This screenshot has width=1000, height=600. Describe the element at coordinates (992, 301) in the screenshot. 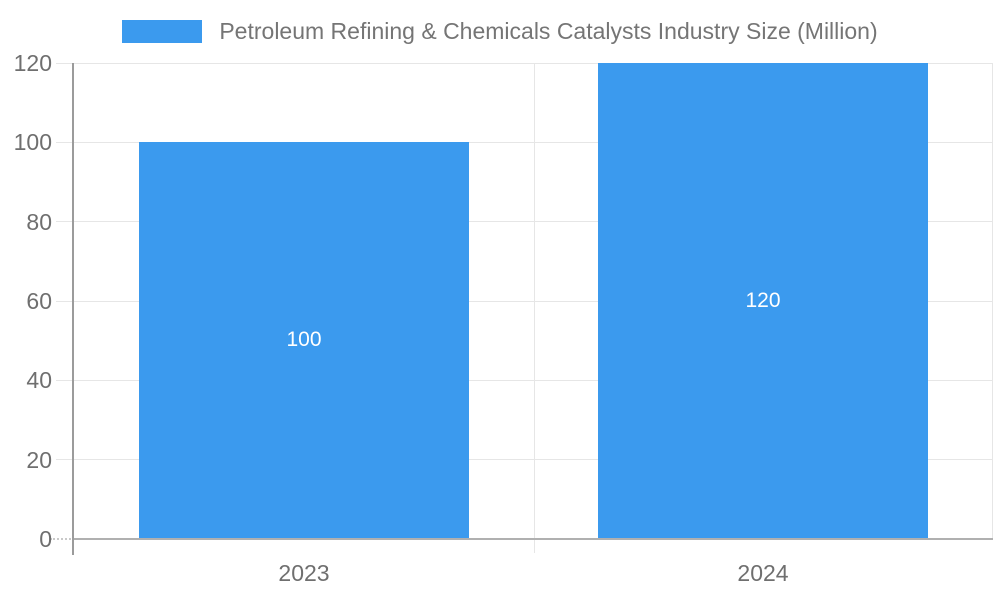

I see `plot-right-border` at that location.